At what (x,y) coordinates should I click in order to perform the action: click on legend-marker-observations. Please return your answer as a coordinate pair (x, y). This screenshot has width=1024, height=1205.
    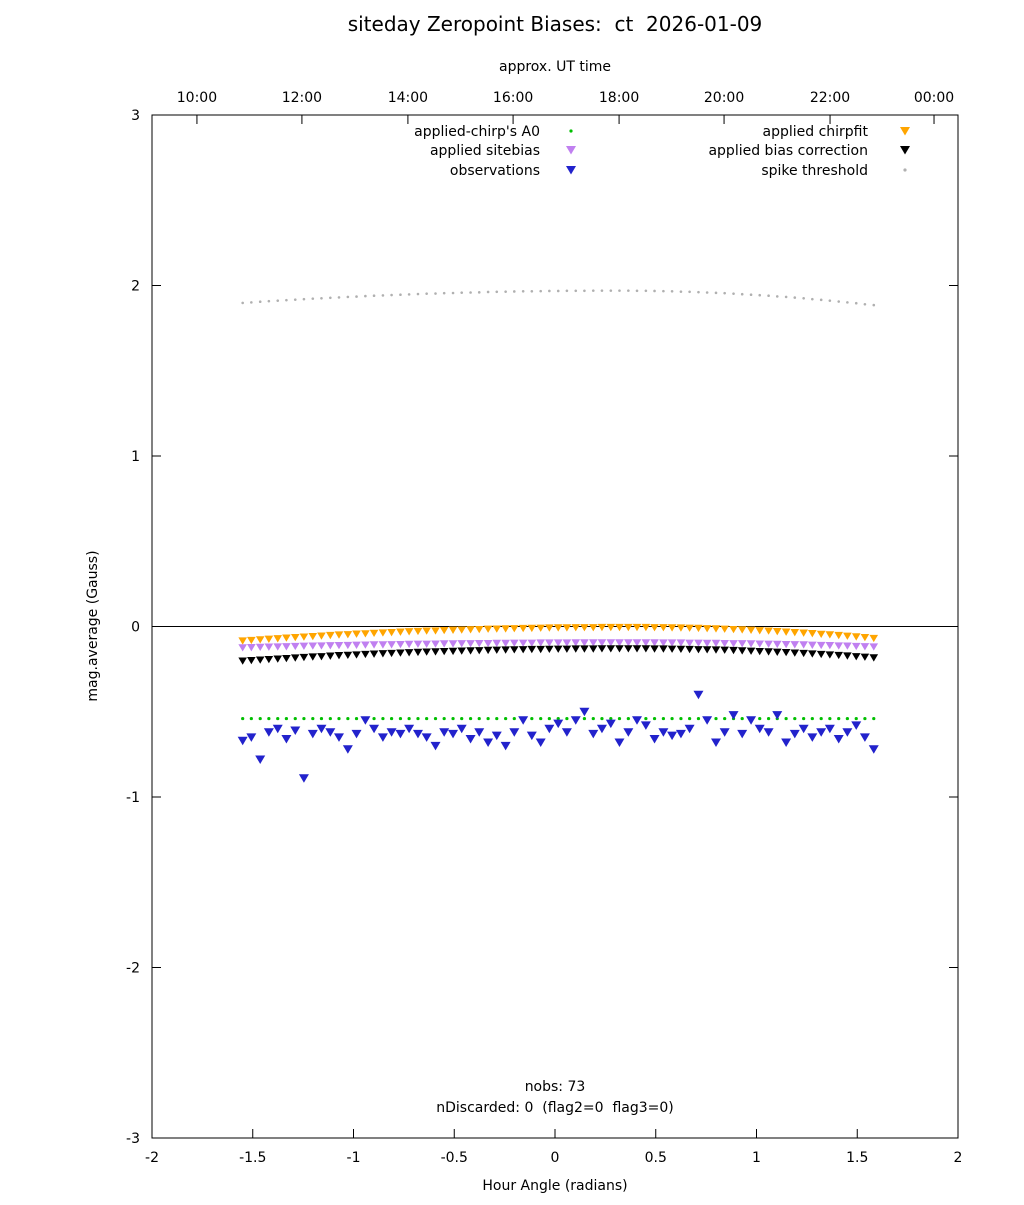
    Looking at the image, I should click on (571, 170).